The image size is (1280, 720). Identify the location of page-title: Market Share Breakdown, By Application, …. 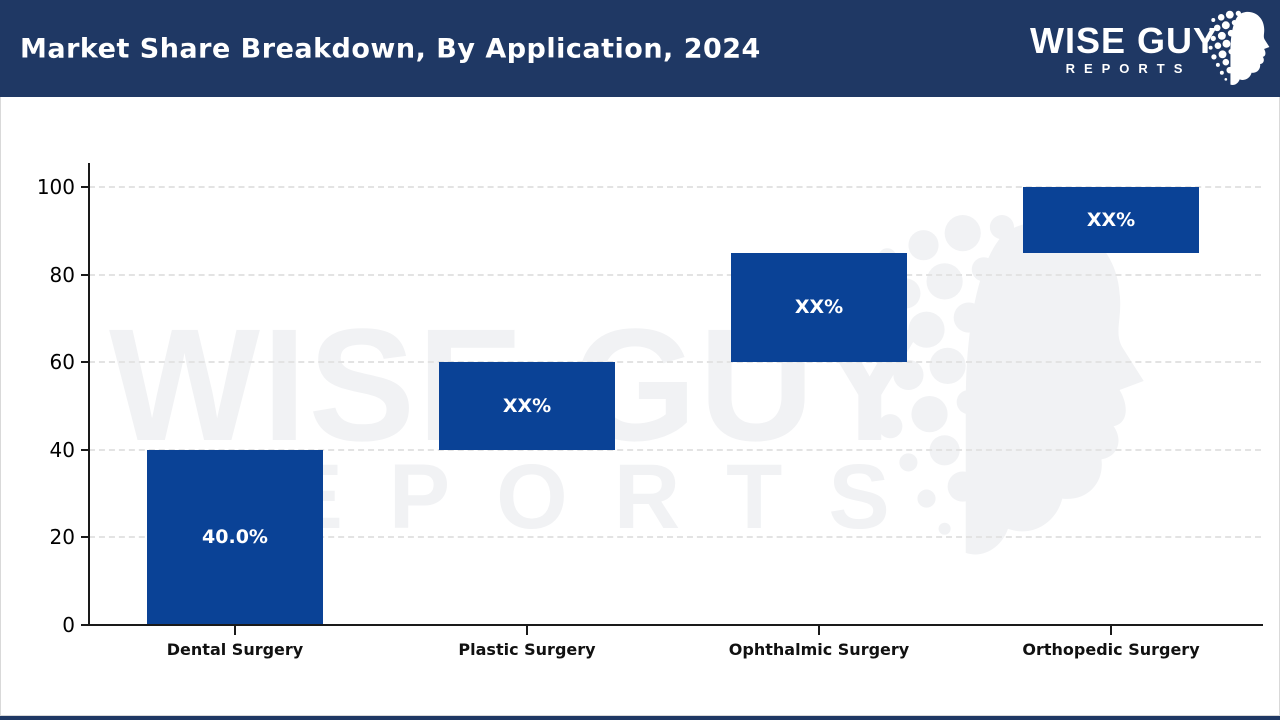
(390, 48).